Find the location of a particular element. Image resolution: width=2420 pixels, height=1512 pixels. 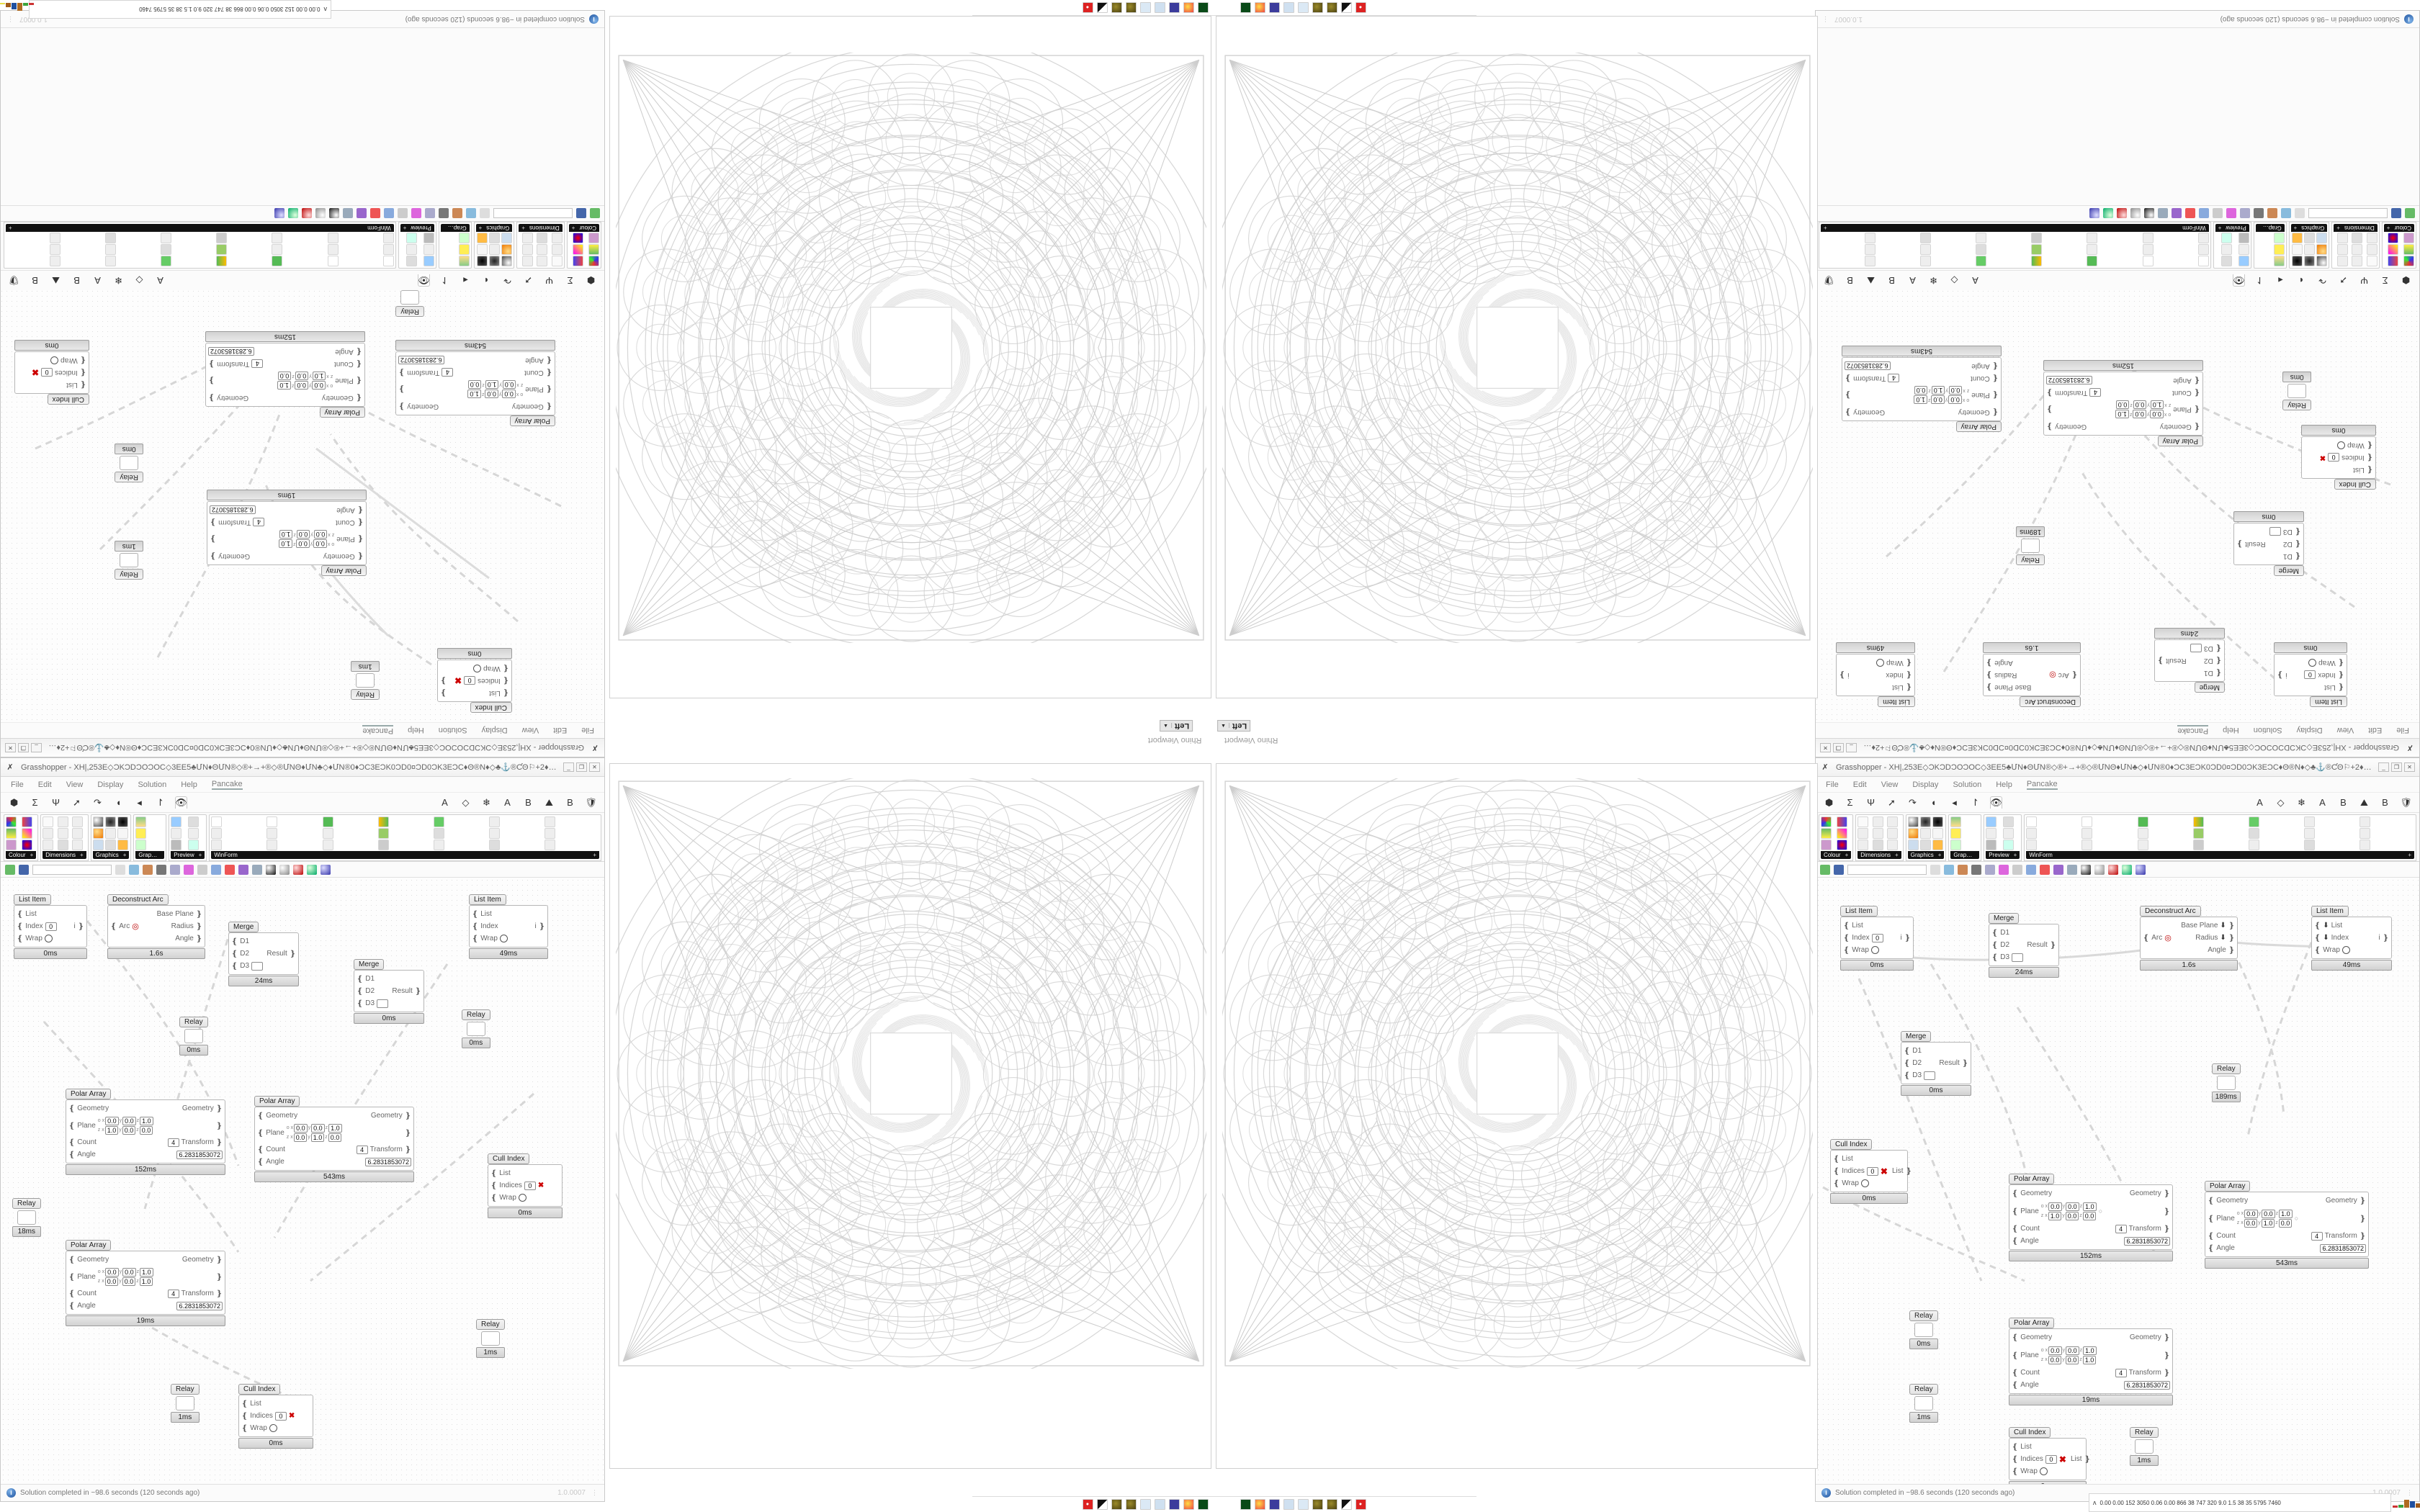

help-icon is located at coordinates (230, 869).